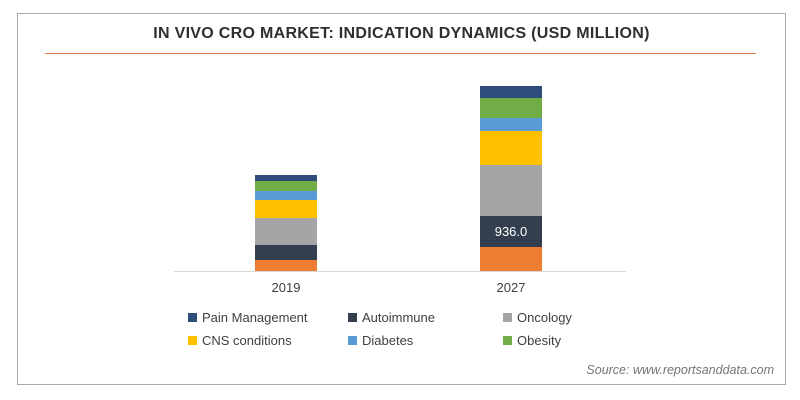 The image size is (800, 400). Describe the element at coordinates (286, 287) in the screenshot. I see `x-axis-label-2019: 2019` at that location.